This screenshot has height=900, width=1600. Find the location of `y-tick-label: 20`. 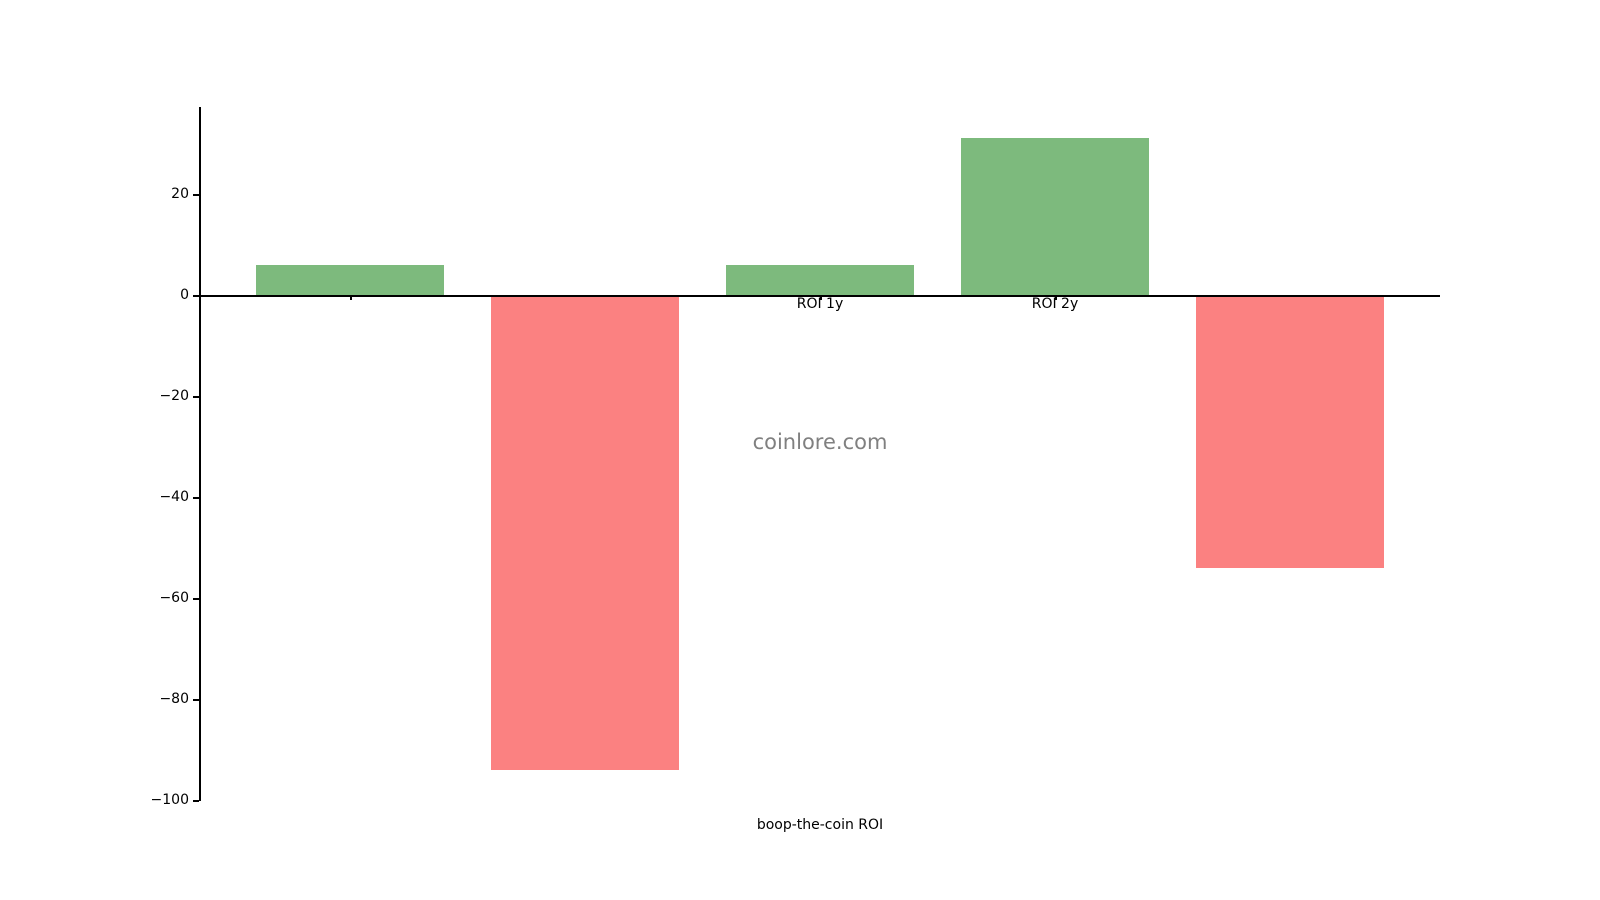

y-tick-label: 20 is located at coordinates (180, 194).